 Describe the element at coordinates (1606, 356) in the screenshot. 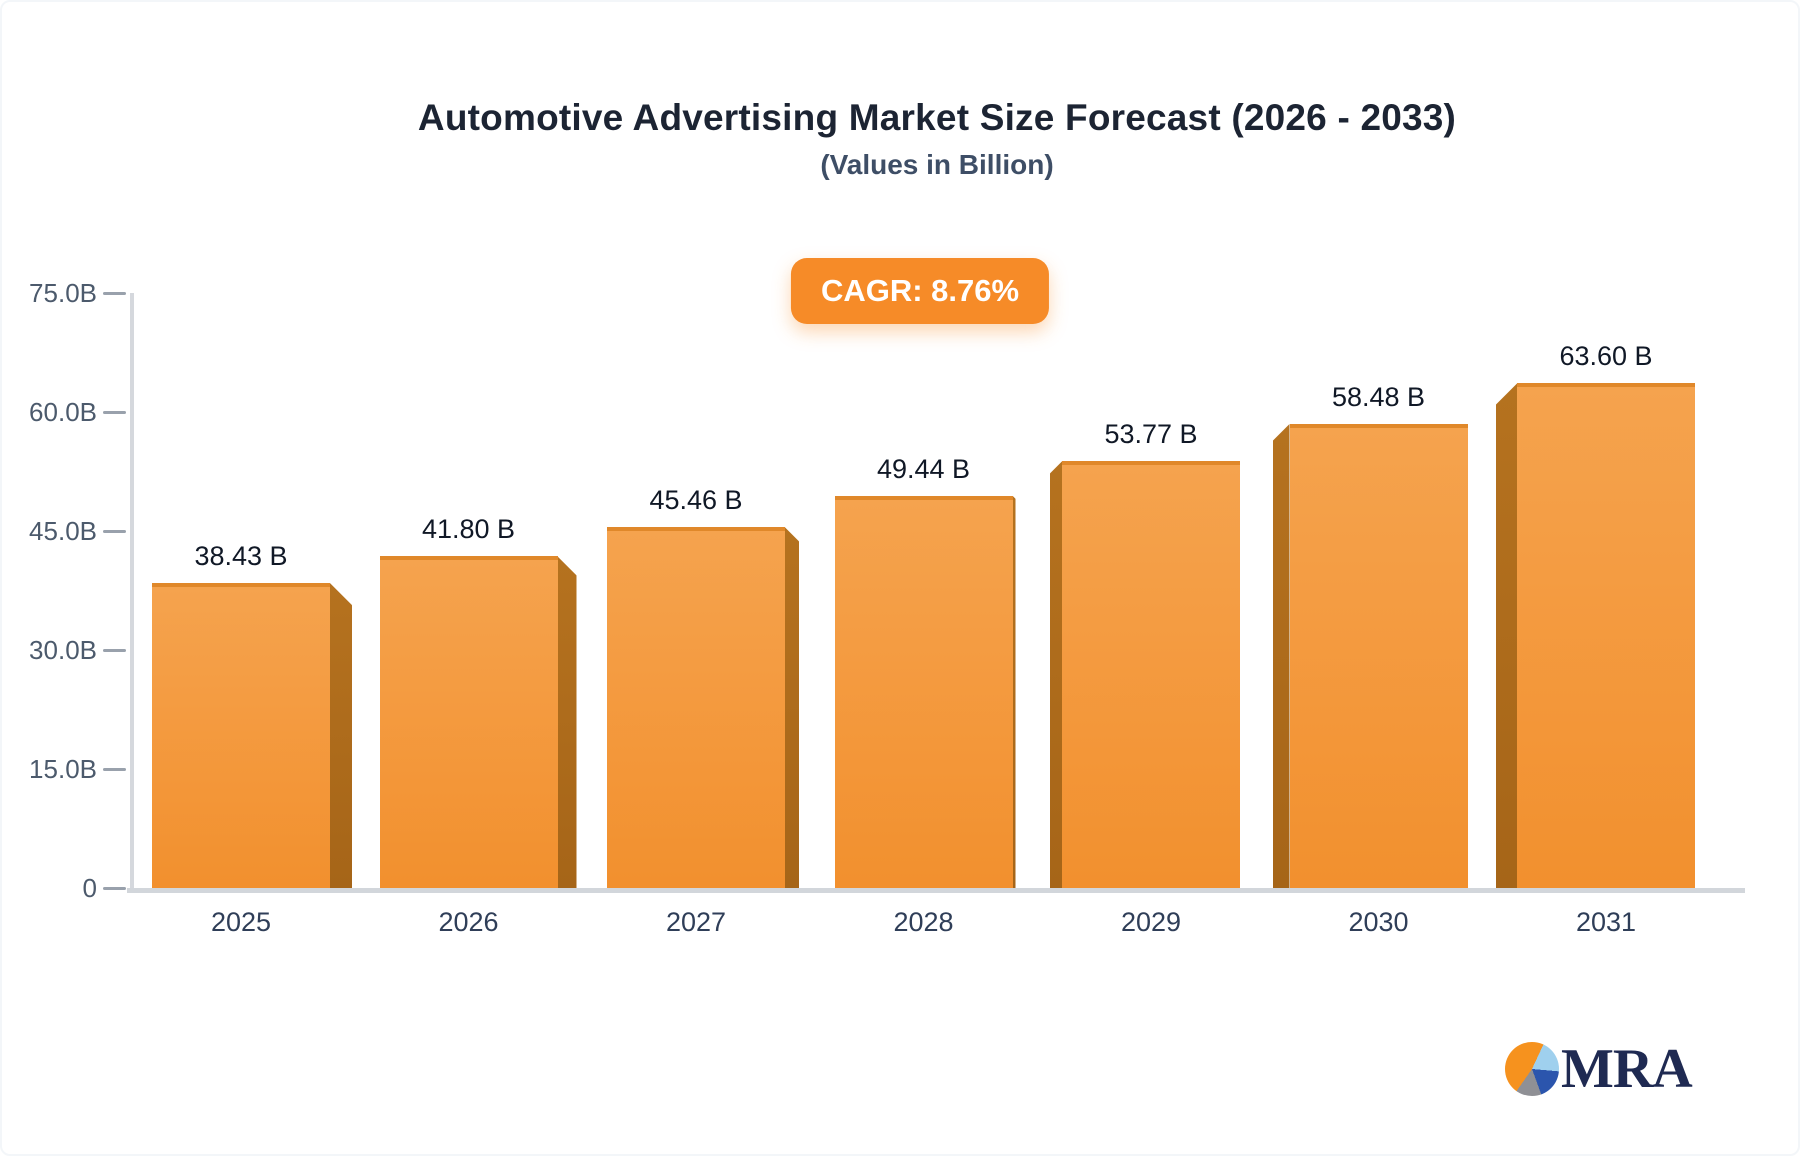

I see `bar-value-label: 63.60 B` at that location.